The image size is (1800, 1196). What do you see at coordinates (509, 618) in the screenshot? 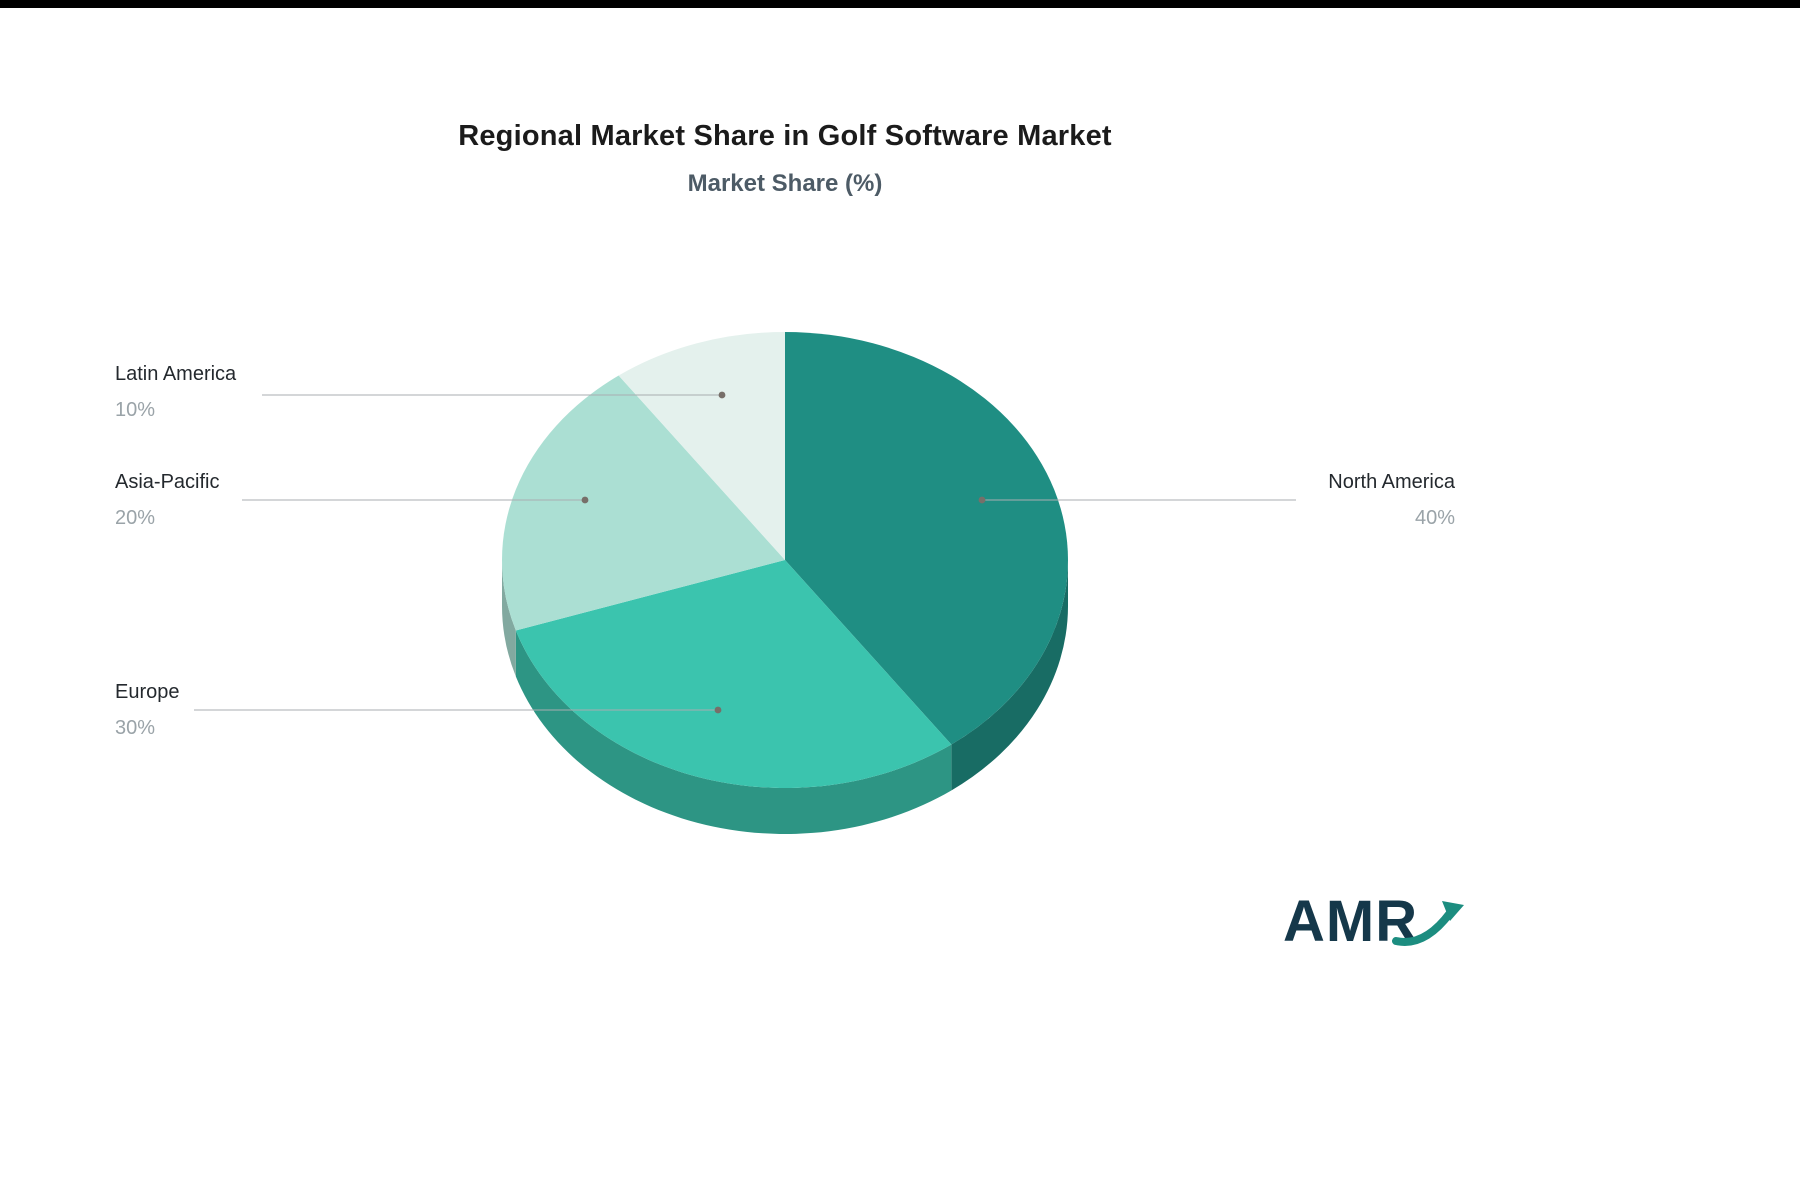
I see `pie-slice-side-asia-pacific` at bounding box center [509, 618].